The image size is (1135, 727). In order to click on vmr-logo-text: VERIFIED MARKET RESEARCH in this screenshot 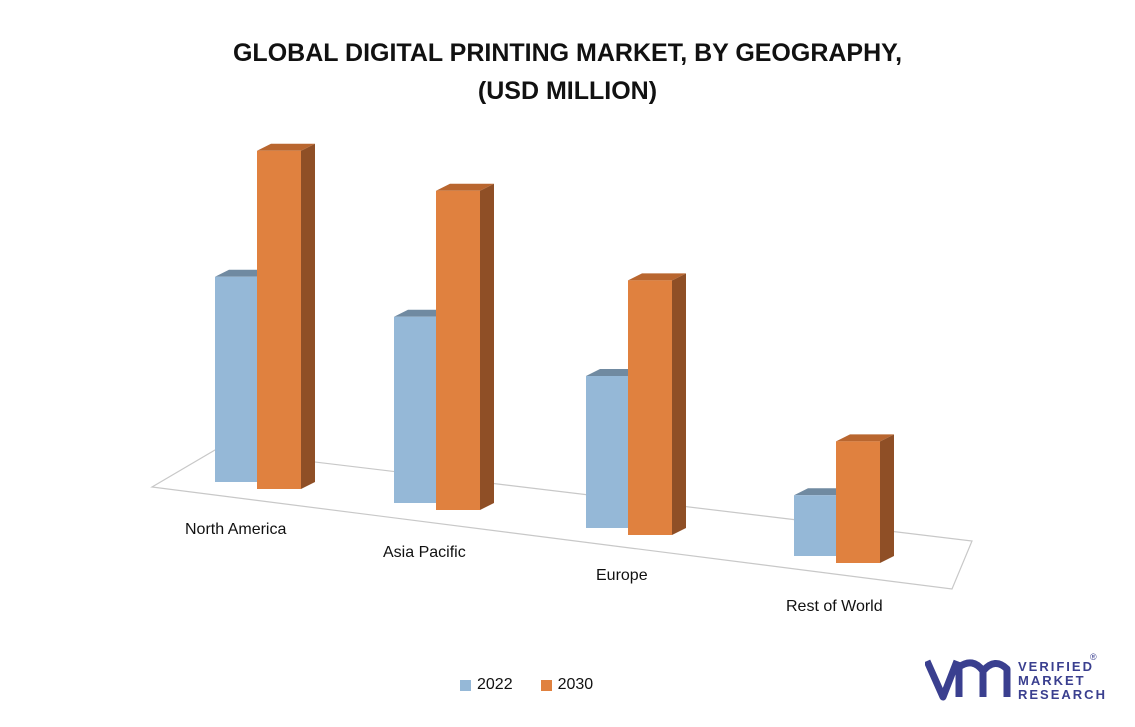, I will do `click(1062, 681)`.